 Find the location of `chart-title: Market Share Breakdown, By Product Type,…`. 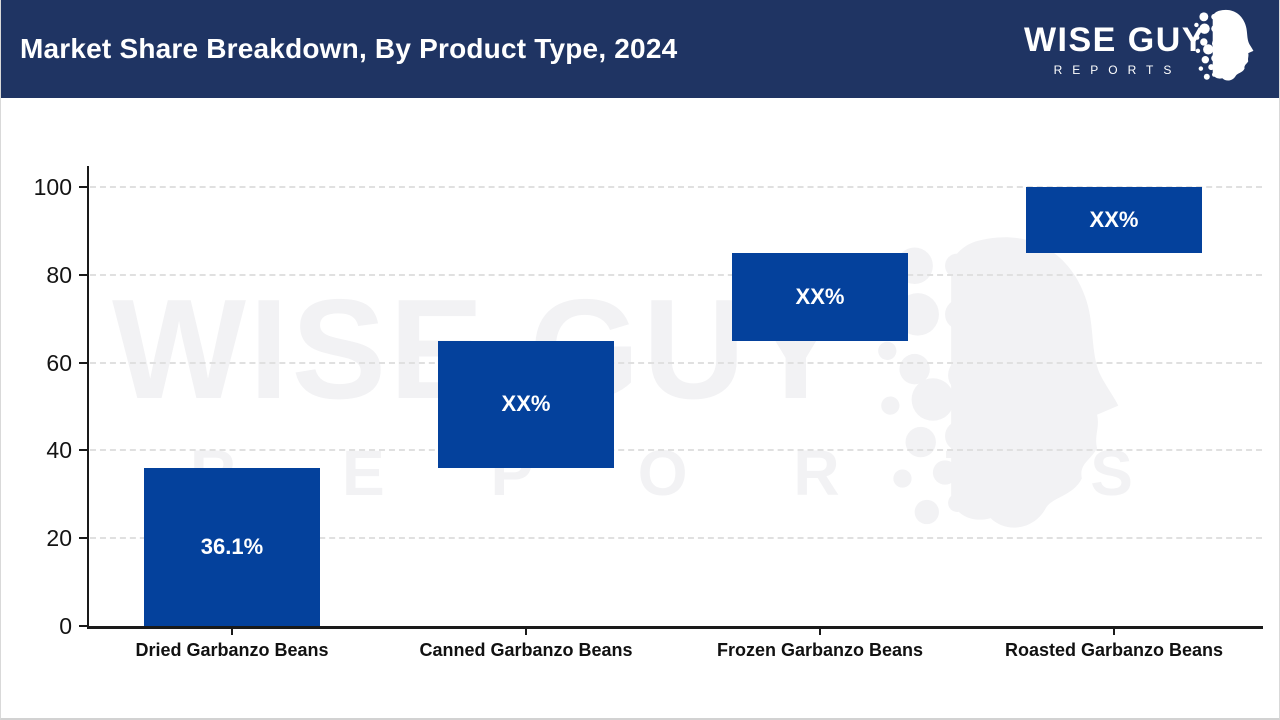

chart-title: Market Share Breakdown, By Product Type,… is located at coordinates (349, 48).